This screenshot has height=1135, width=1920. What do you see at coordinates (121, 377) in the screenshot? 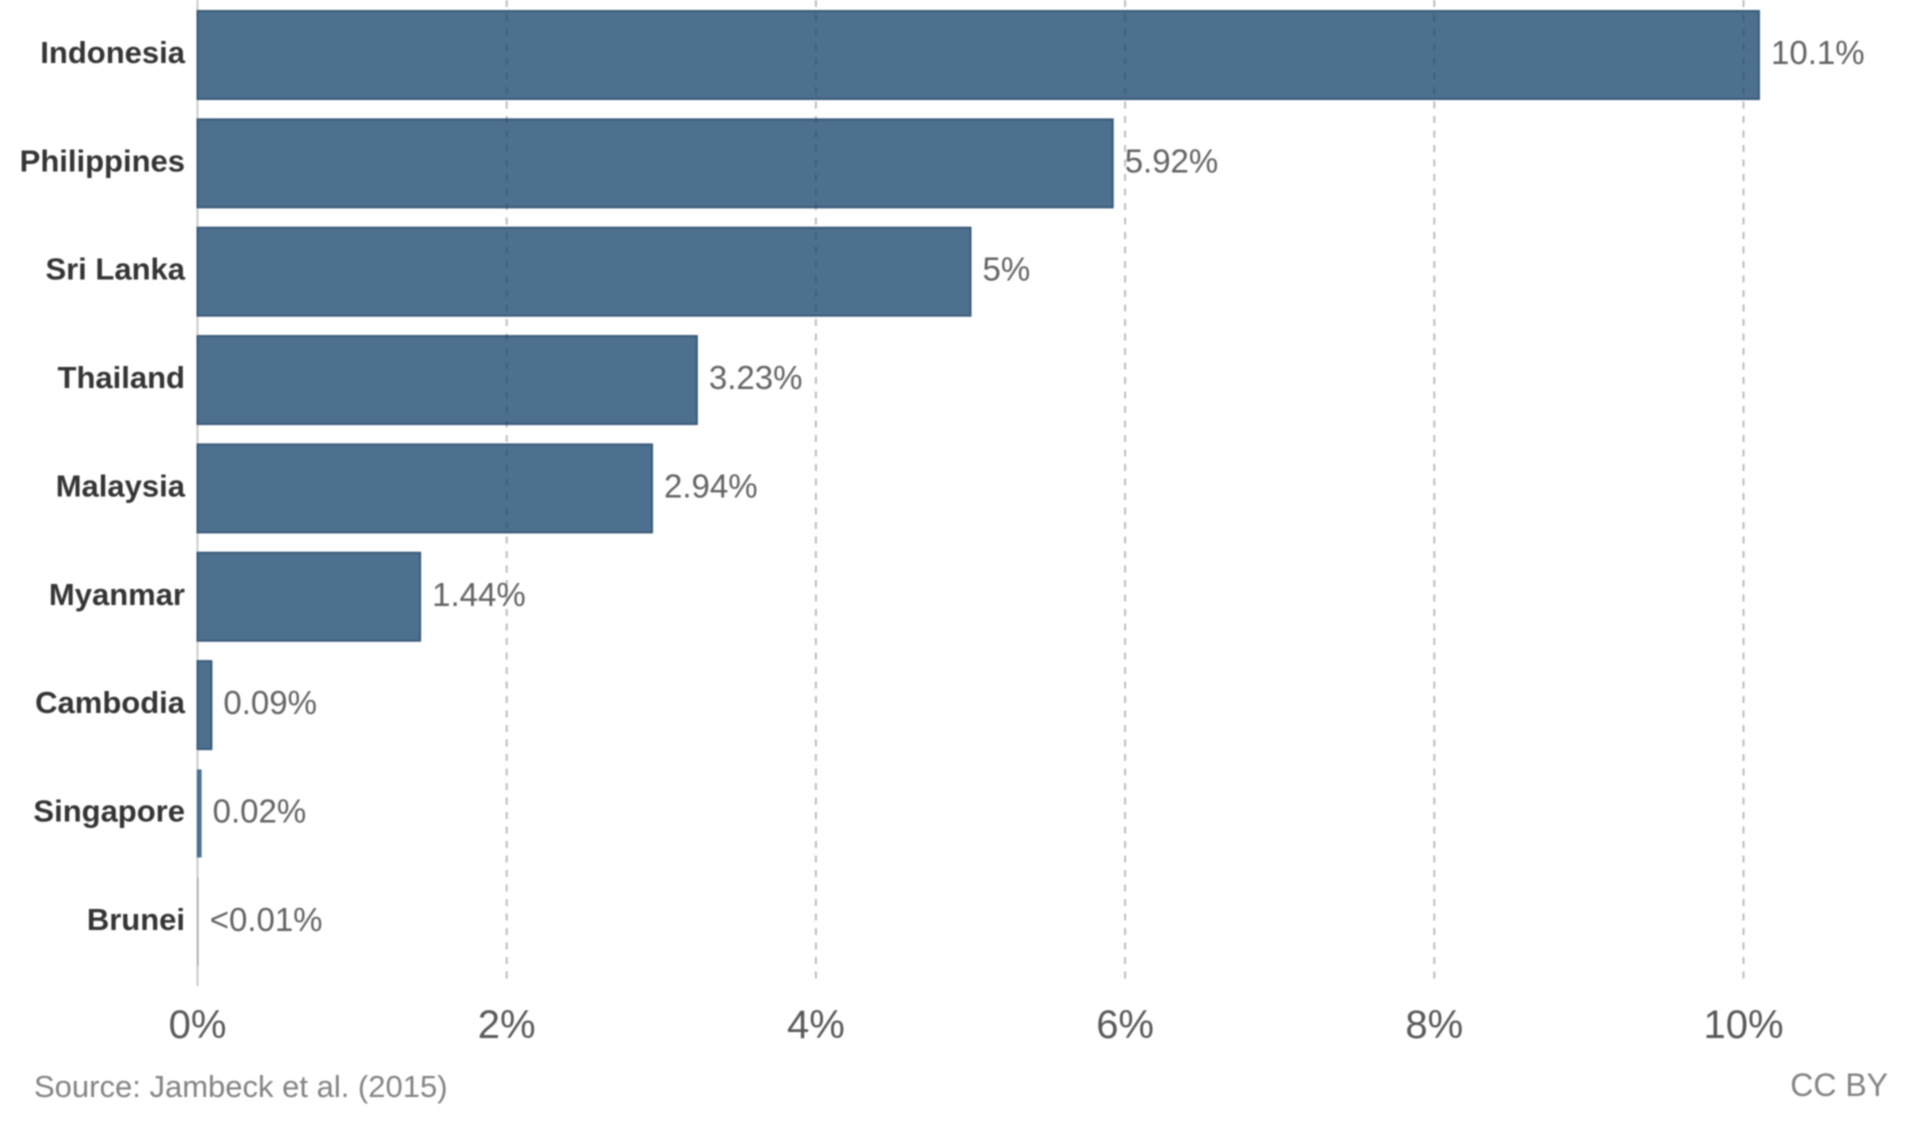
I see `svg-text: Thailand` at bounding box center [121, 377].